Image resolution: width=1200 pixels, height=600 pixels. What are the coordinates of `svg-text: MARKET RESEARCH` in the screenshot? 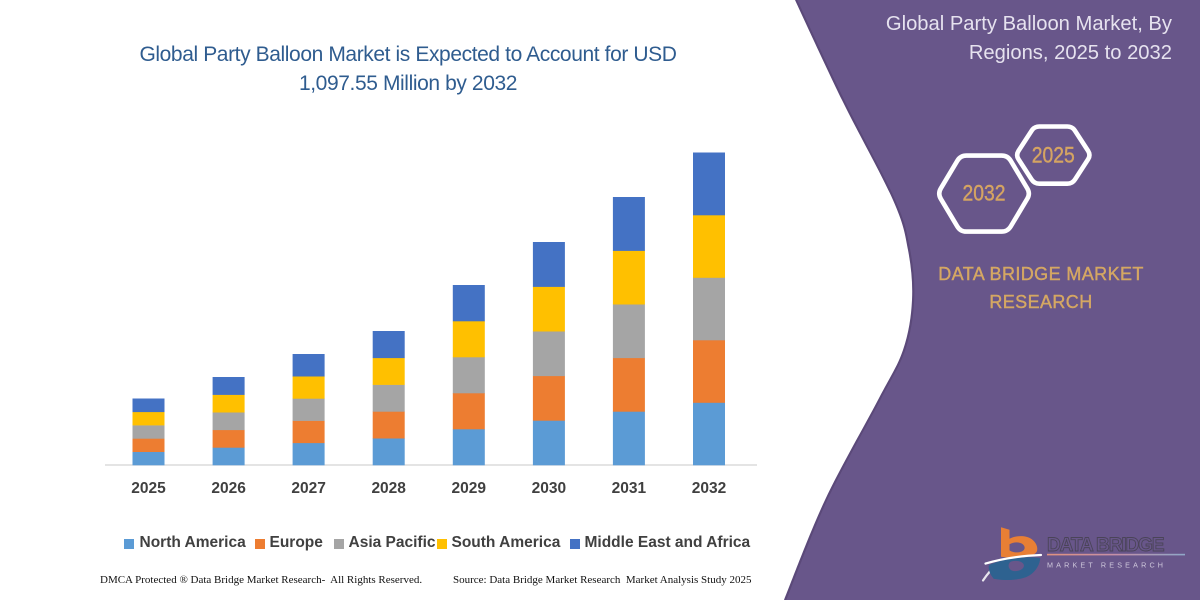 It's located at (1105, 564).